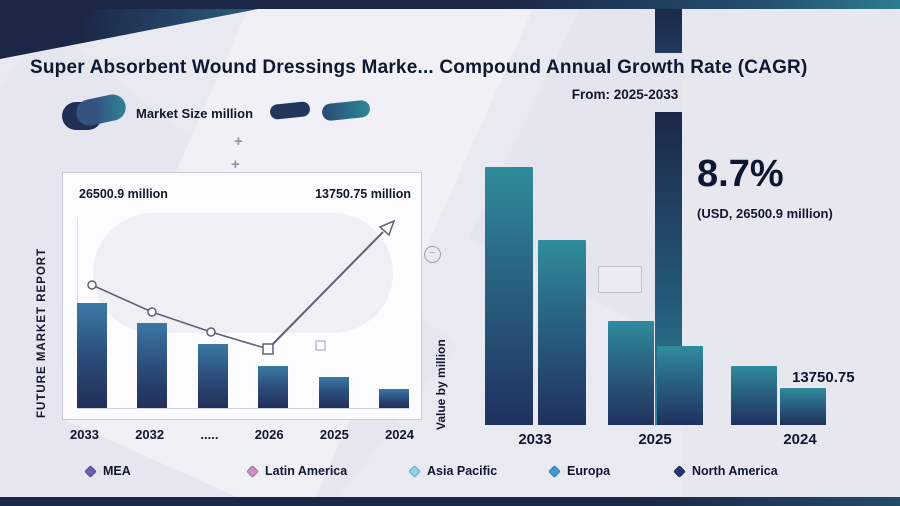  I want to click on panel-end-value-label: 13750.75 million, so click(363, 194).